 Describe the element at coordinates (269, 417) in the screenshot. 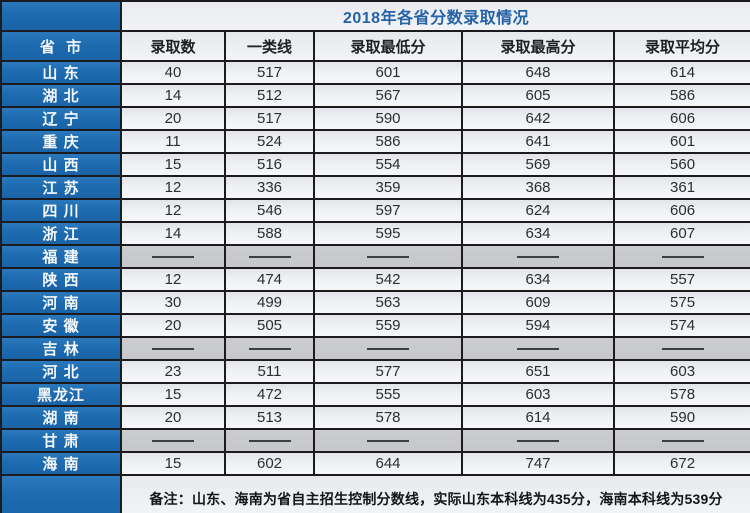

I see `tier1-line-cell: 513` at that location.